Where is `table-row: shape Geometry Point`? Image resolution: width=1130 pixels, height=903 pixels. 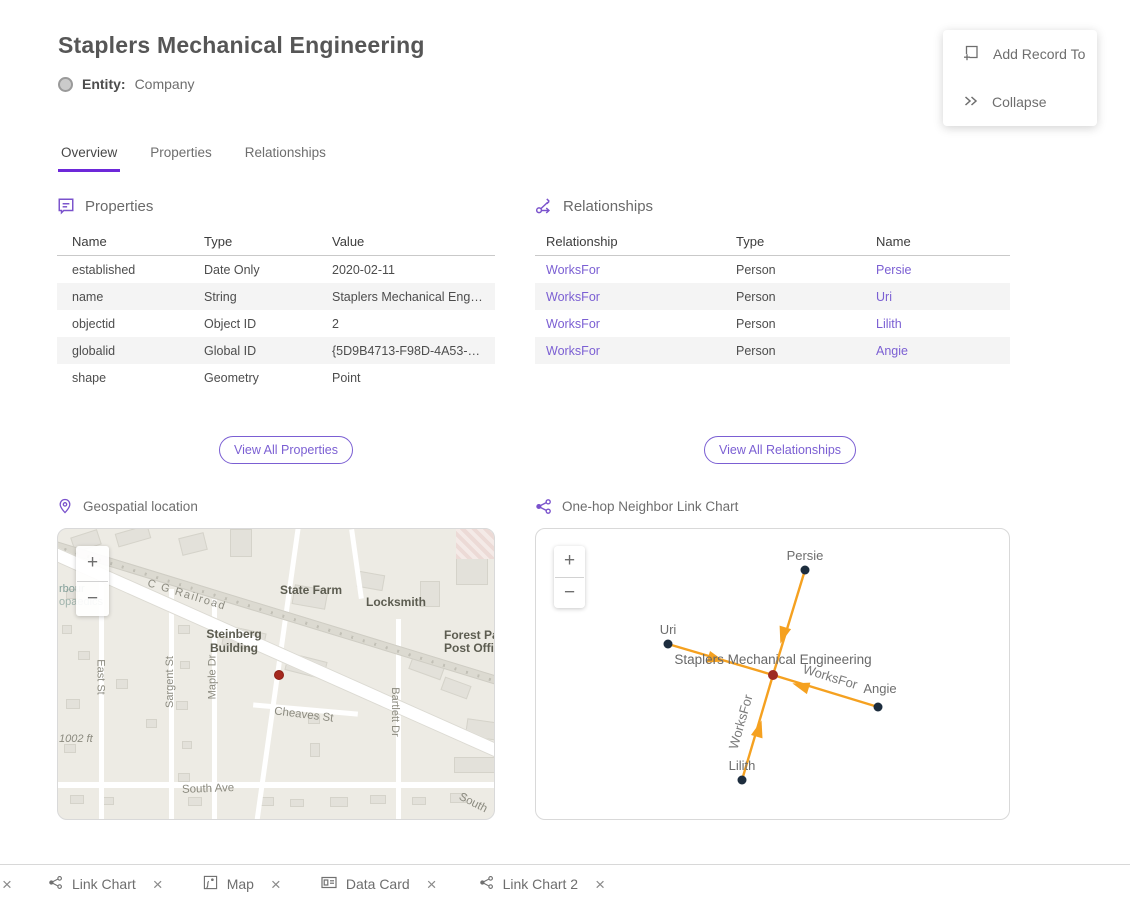
table-row: shape Geometry Point is located at coordinates (216, 377).